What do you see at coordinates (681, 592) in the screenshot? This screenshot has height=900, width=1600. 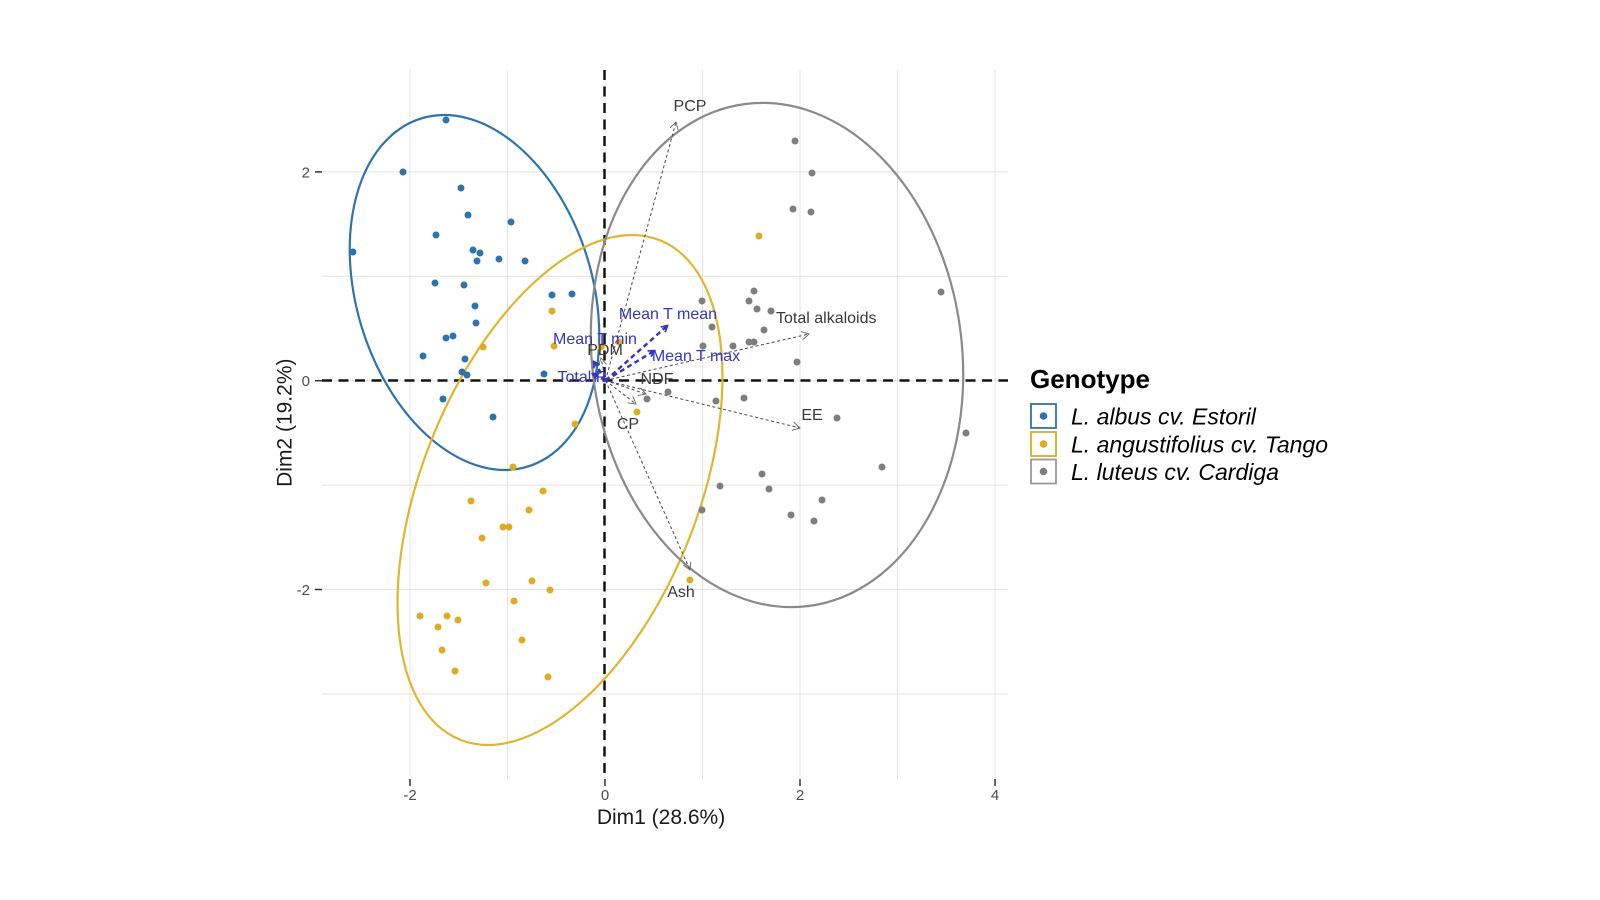 I see `svg-text: Ash` at bounding box center [681, 592].